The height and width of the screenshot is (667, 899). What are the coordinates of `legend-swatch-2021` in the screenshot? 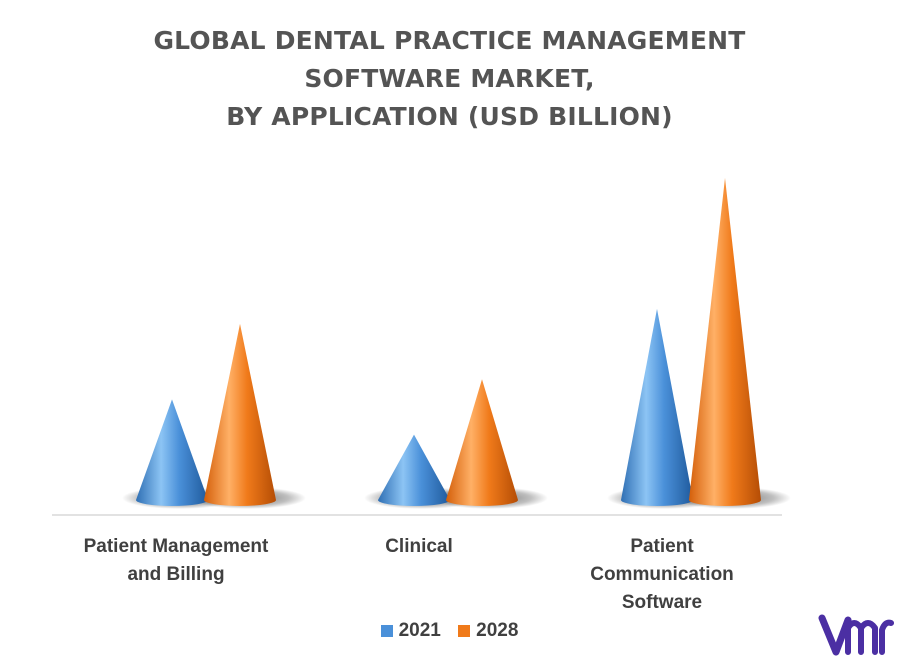 It's located at (386, 630).